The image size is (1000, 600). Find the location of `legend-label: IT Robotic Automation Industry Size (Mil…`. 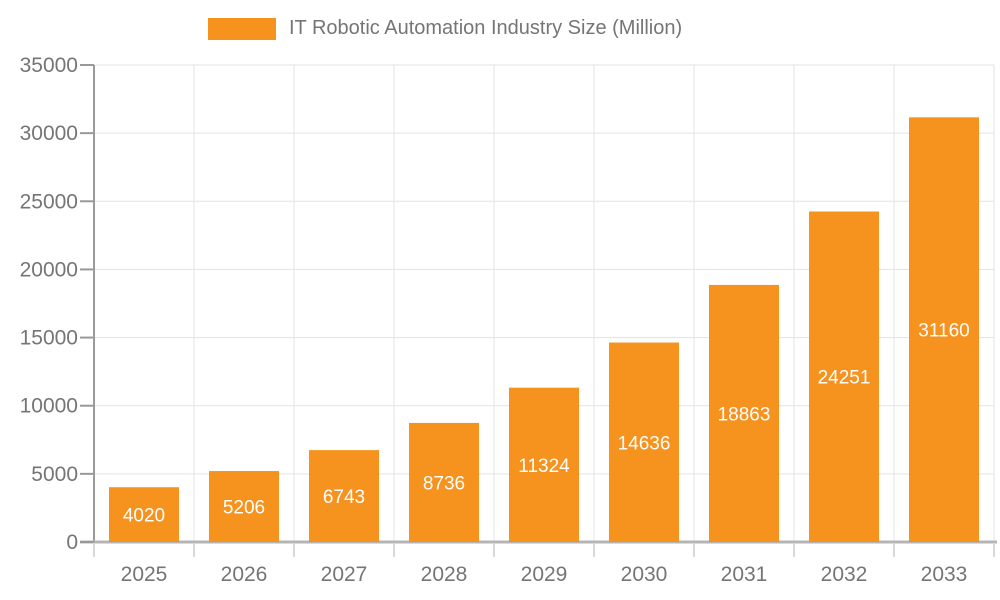

legend-label: IT Robotic Automation Industry Size (Mil… is located at coordinates (486, 28).